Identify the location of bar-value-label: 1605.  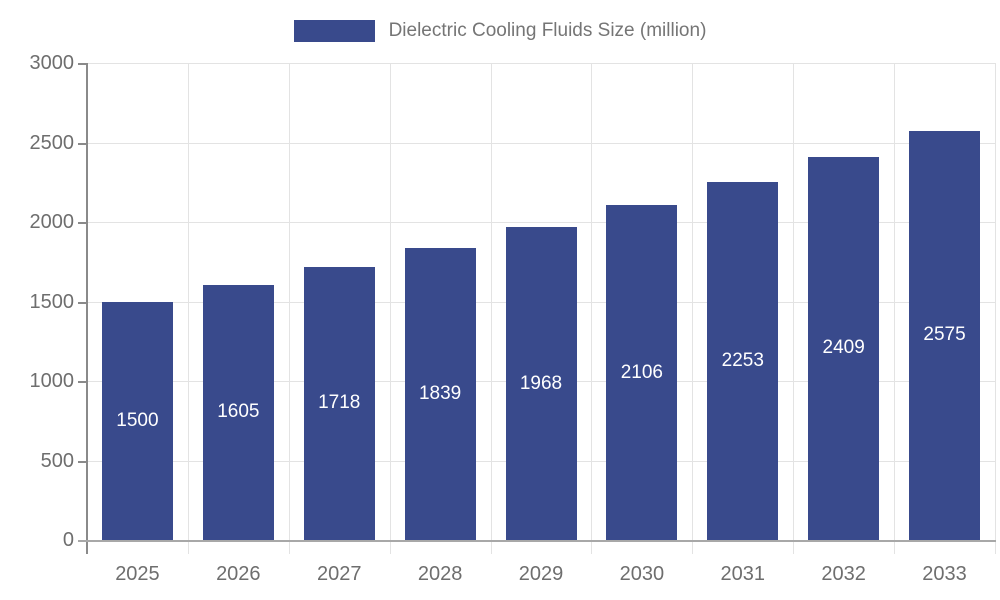
(238, 412).